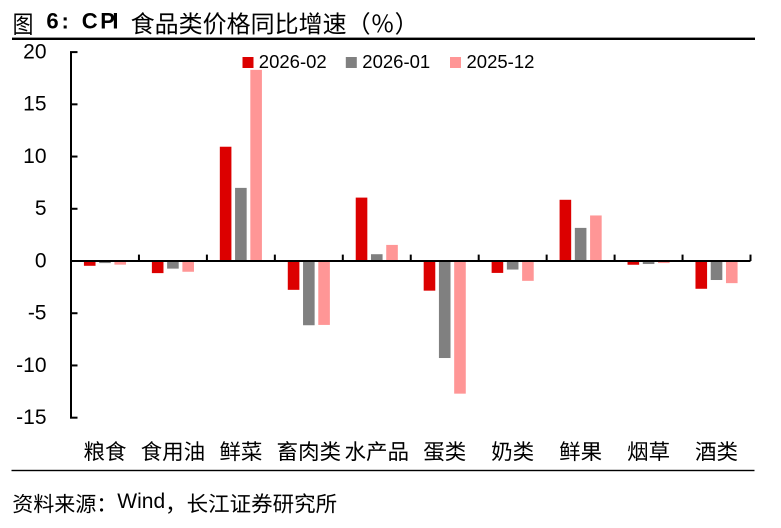 Image resolution: width=781 pixels, height=528 pixels. I want to click on svg-text: 5, so click(41, 208).